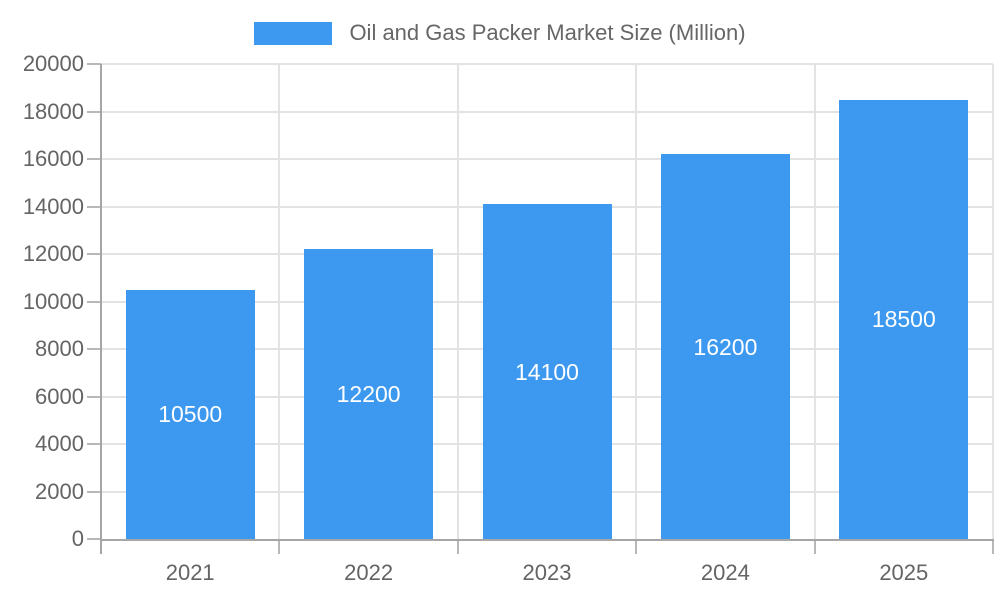  Describe the element at coordinates (369, 572) in the screenshot. I see `x-axis-label: 2022` at that location.